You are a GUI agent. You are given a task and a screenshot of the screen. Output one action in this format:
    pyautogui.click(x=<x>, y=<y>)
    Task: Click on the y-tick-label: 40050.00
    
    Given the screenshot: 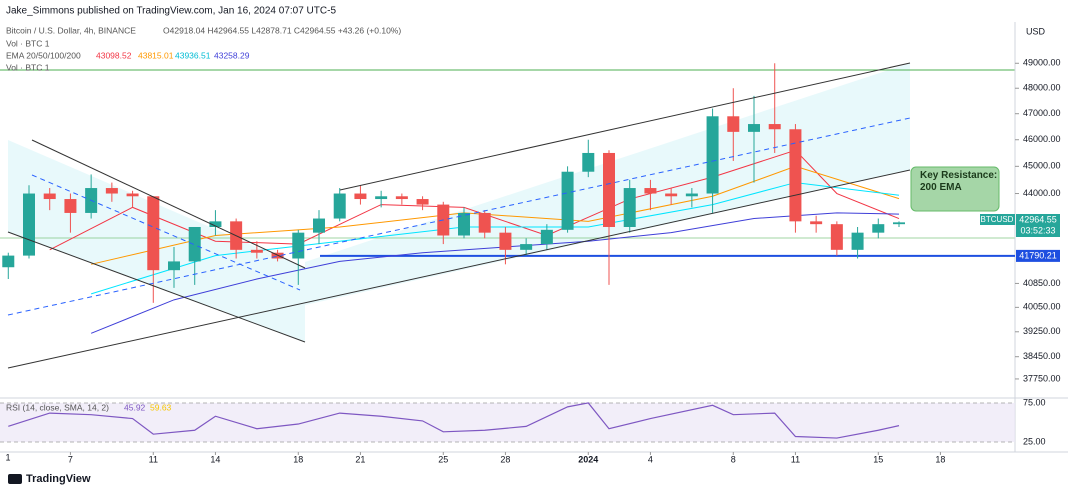 What is the action you would take?
    pyautogui.click(x=1042, y=307)
    